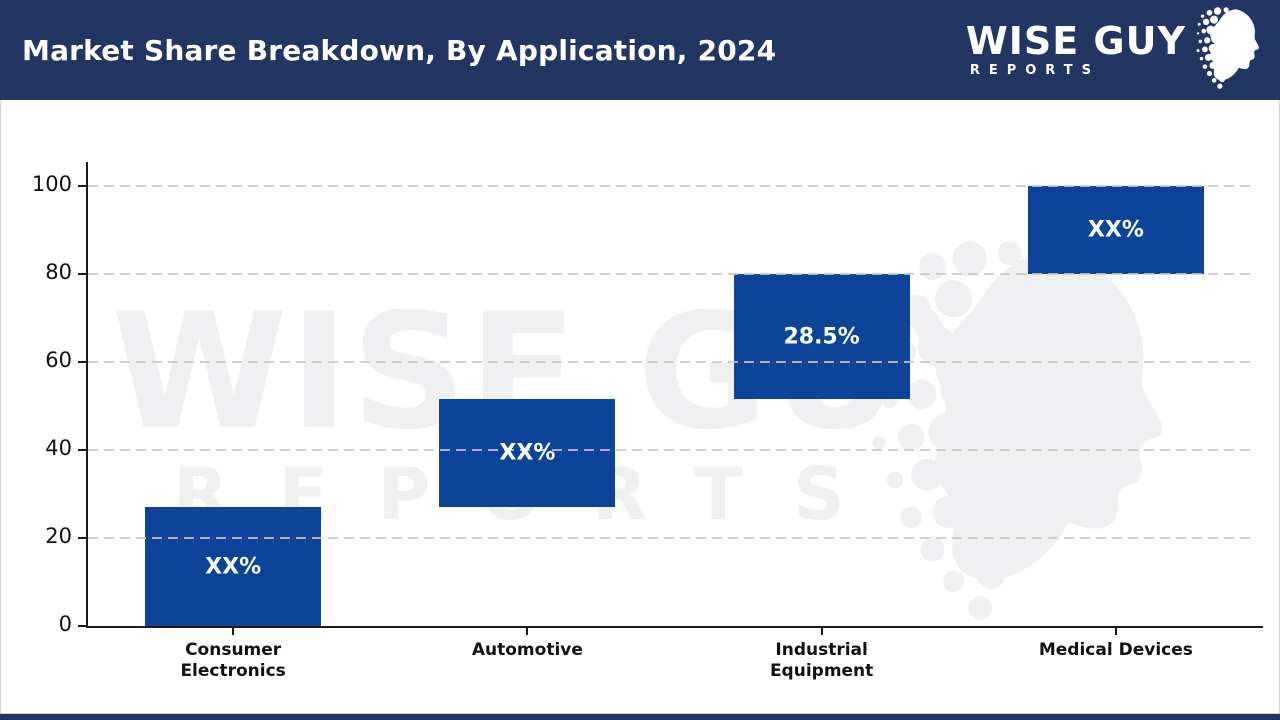 The width and height of the screenshot is (1280, 720). I want to click on y-tick-label-80: 80, so click(58, 272).